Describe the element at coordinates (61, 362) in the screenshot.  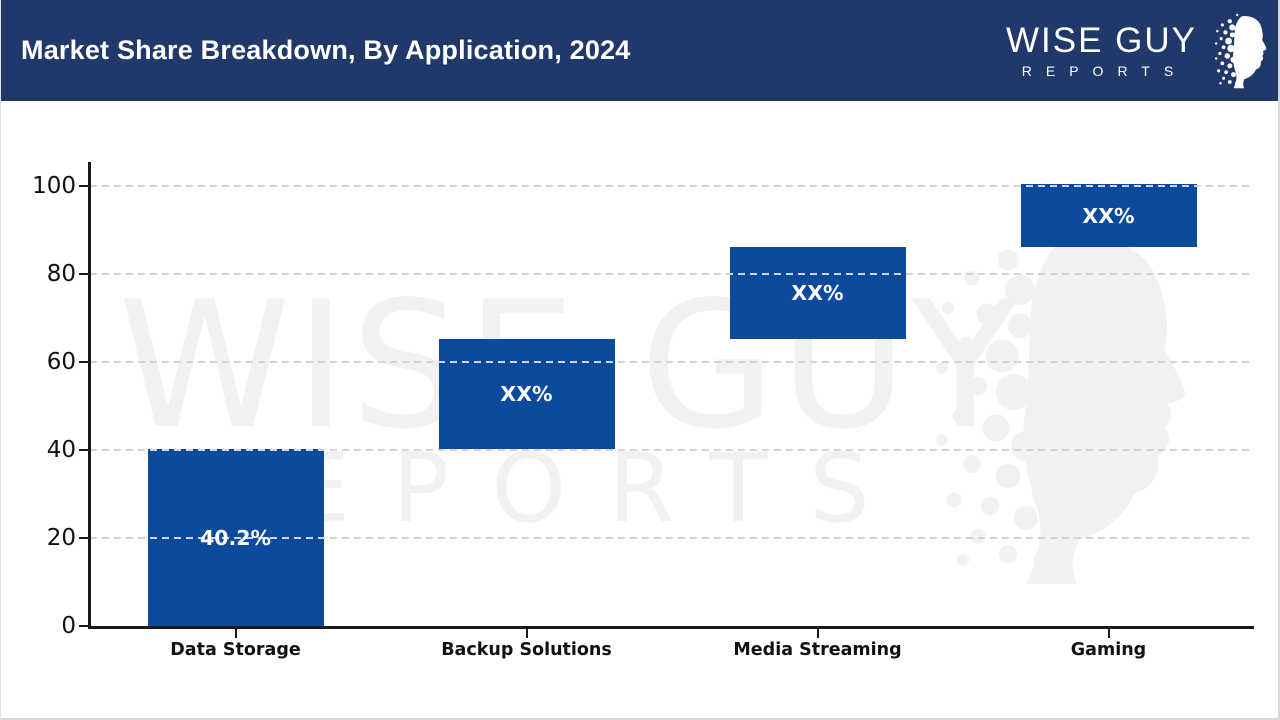
I see `y-tick-label: 60` at that location.